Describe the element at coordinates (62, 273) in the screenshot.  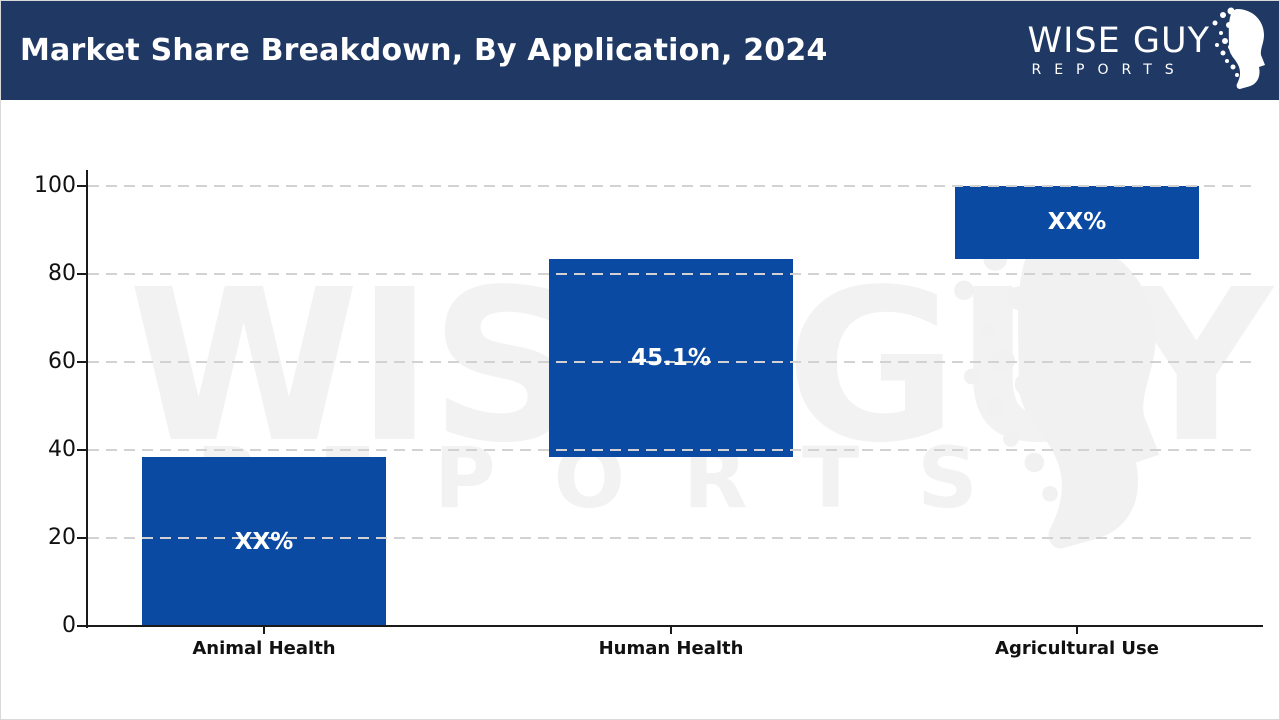
I see `y-tick-label: 80` at that location.